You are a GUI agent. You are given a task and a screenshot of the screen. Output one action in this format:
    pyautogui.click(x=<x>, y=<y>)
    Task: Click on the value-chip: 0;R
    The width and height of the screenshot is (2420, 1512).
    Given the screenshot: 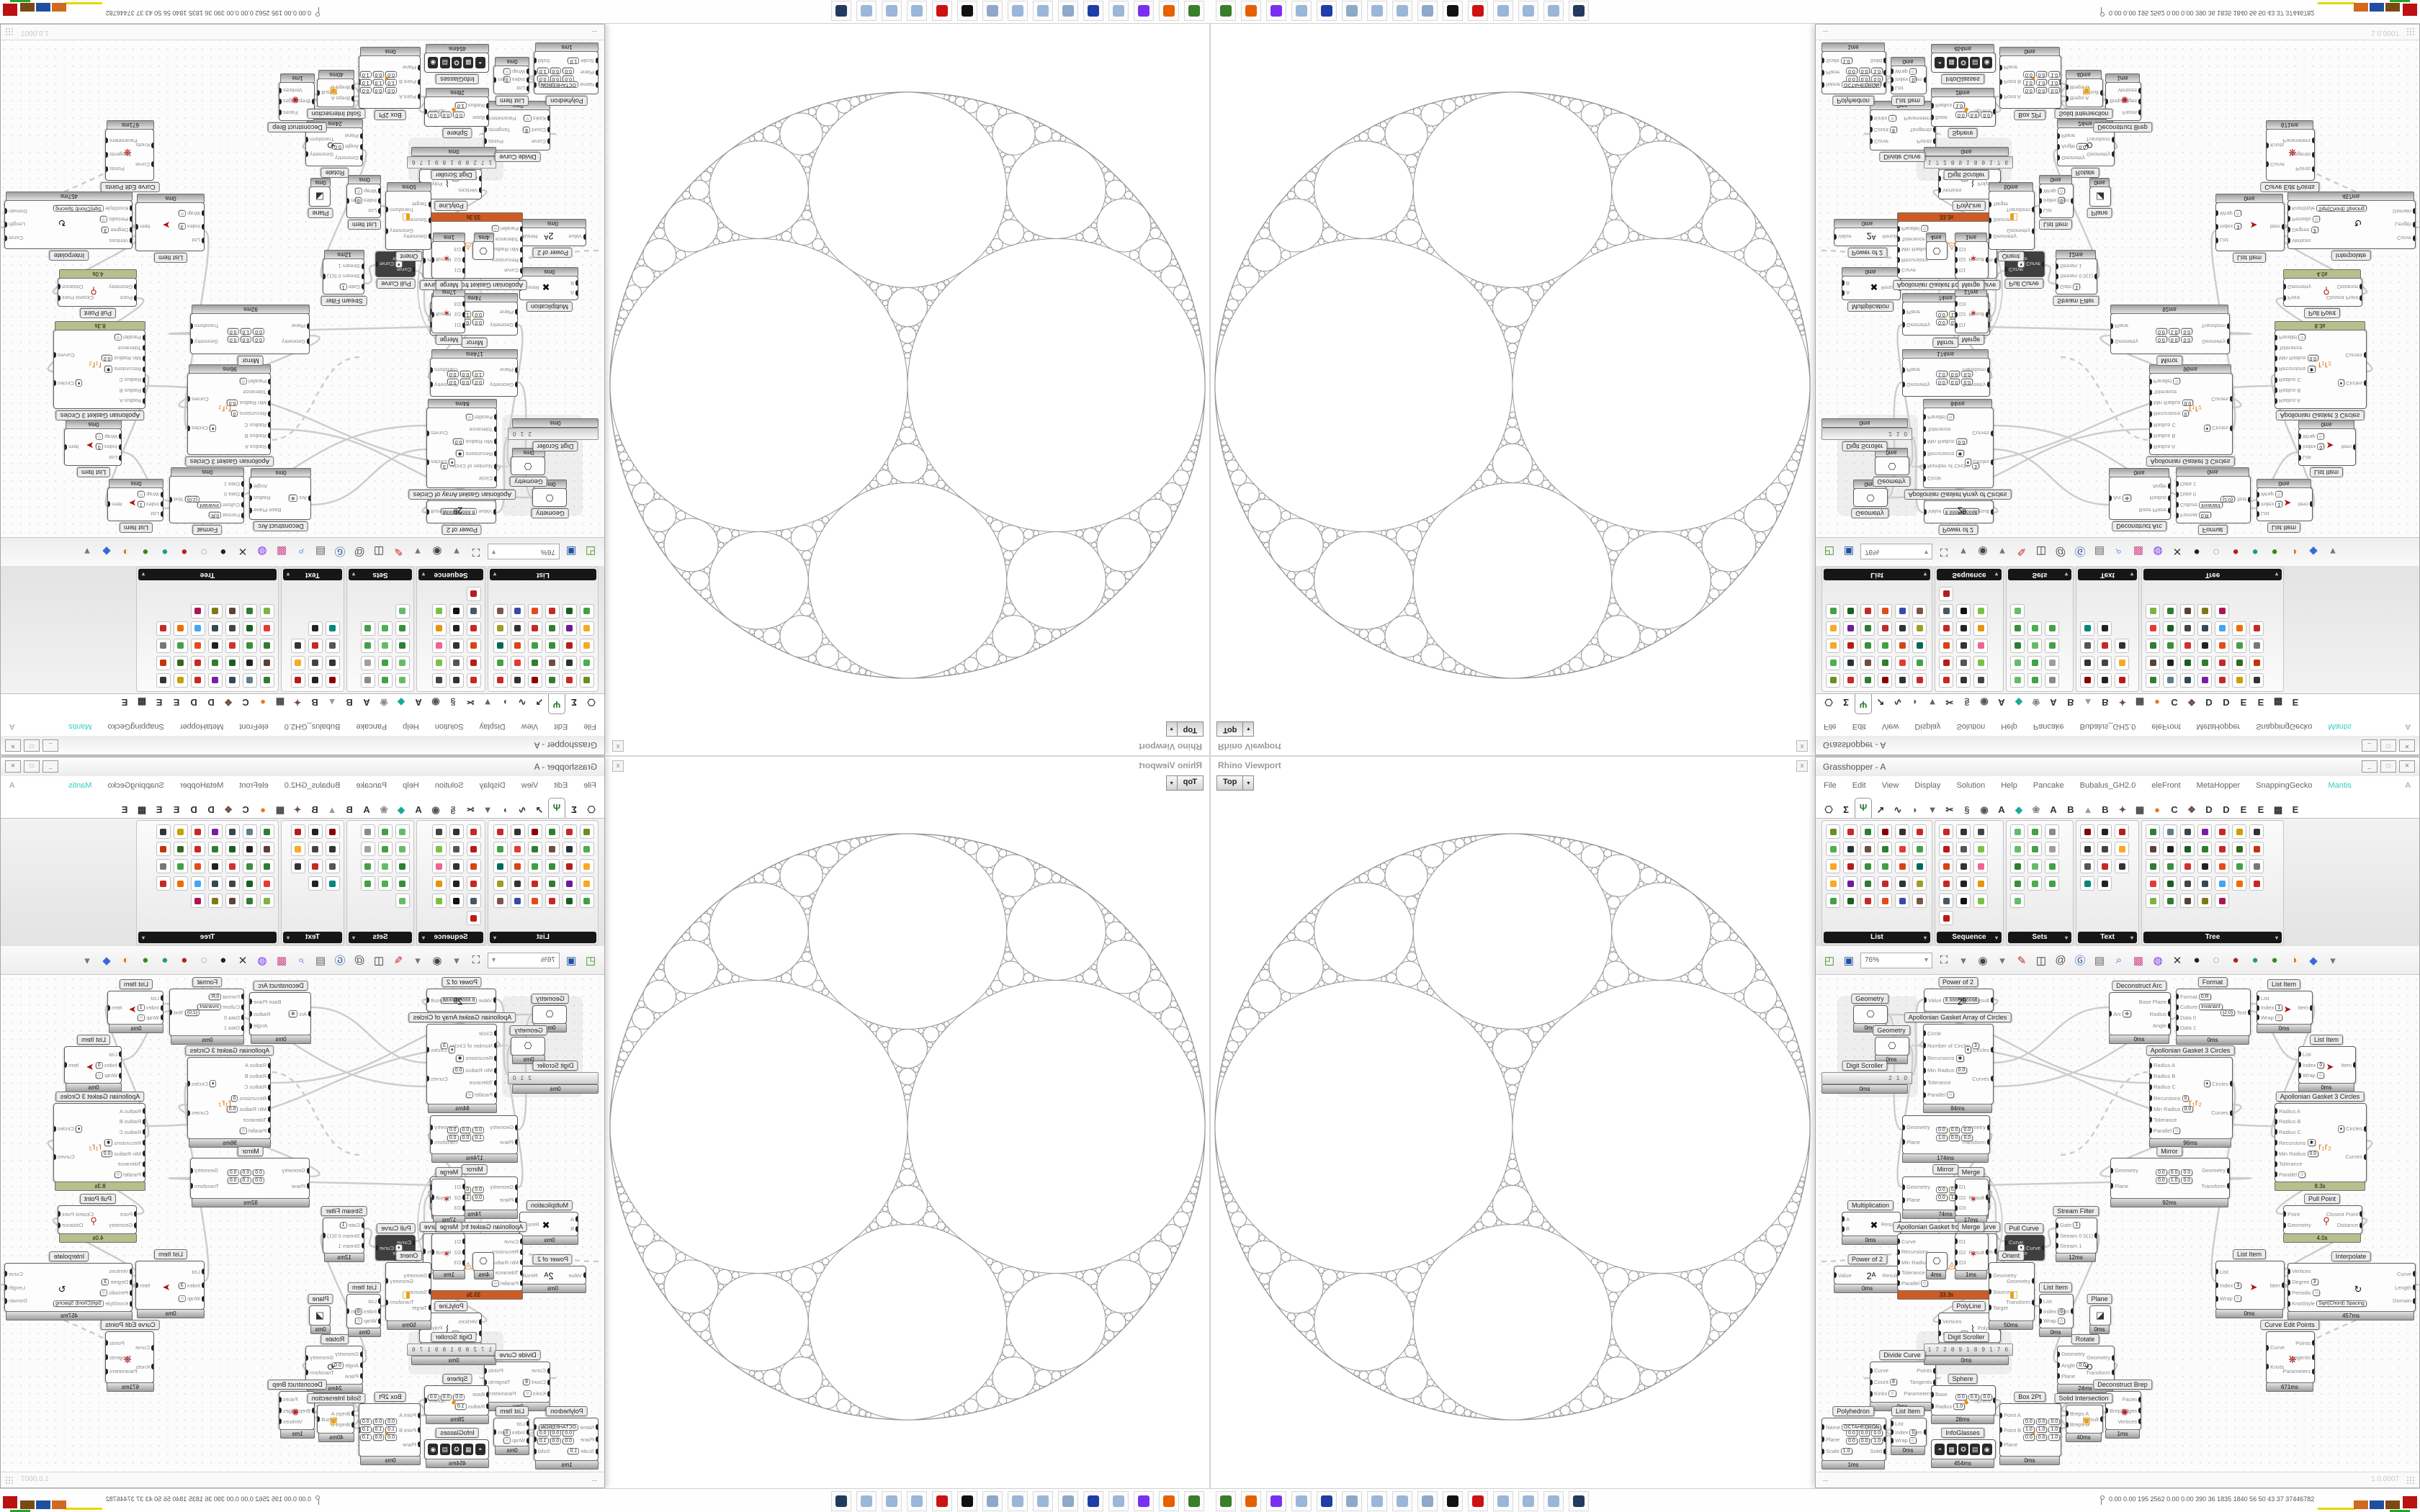 What is the action you would take?
    pyautogui.click(x=216, y=515)
    